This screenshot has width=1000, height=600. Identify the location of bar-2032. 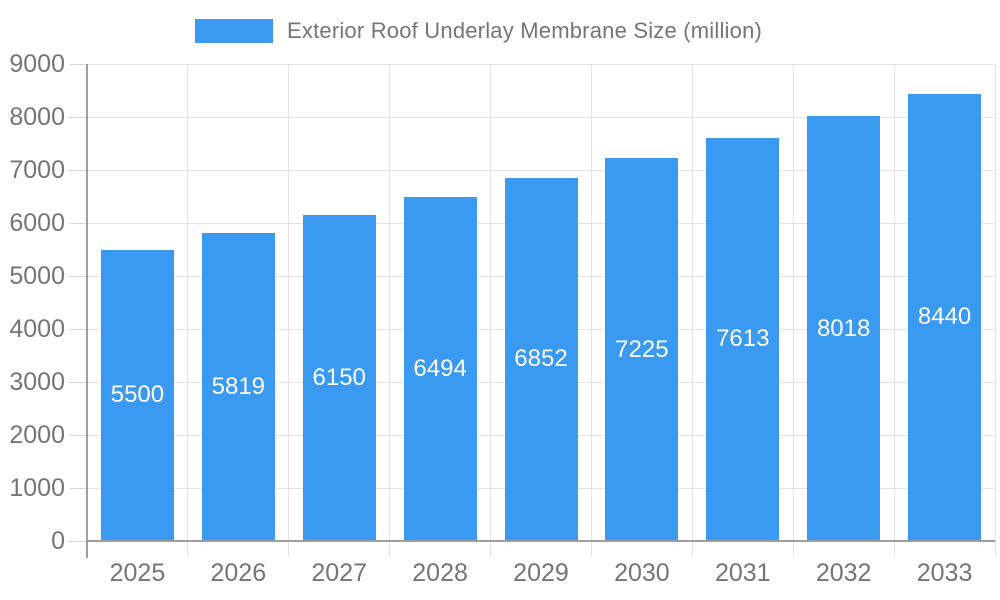
(844, 328).